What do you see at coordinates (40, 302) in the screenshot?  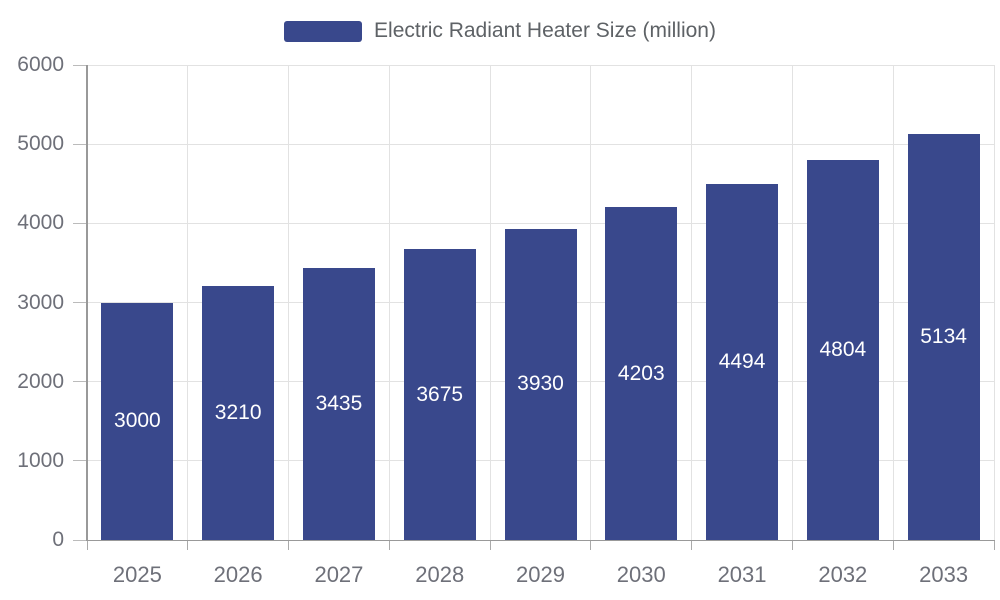 I see `y-axis-label: 3000` at bounding box center [40, 302].